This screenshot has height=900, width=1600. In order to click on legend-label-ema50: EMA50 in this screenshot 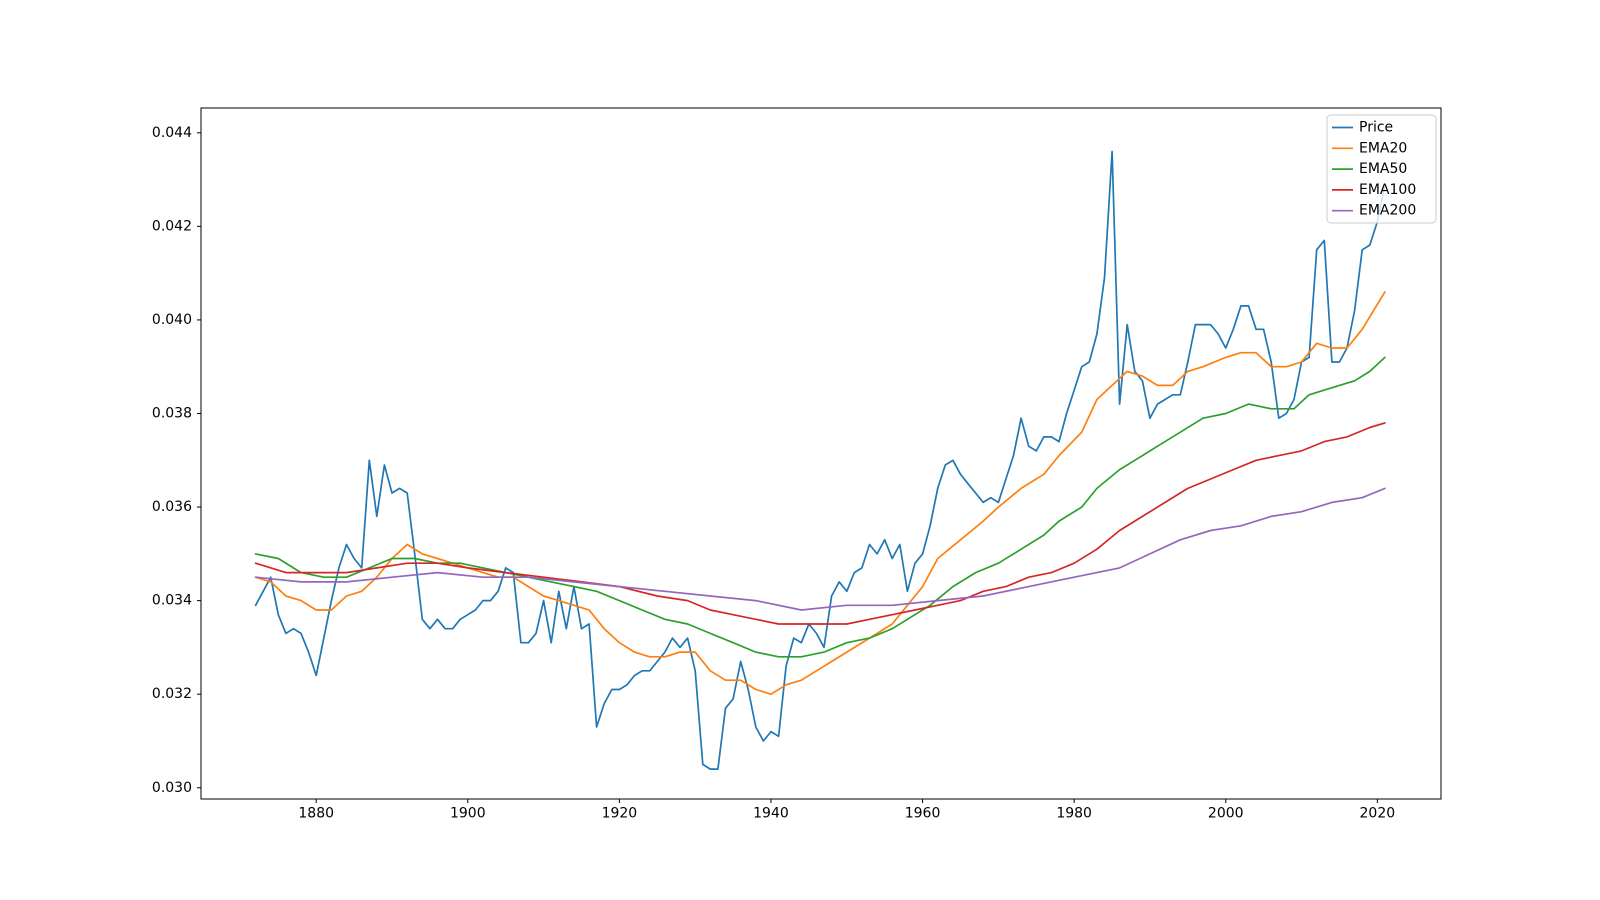, I will do `click(1383, 169)`.